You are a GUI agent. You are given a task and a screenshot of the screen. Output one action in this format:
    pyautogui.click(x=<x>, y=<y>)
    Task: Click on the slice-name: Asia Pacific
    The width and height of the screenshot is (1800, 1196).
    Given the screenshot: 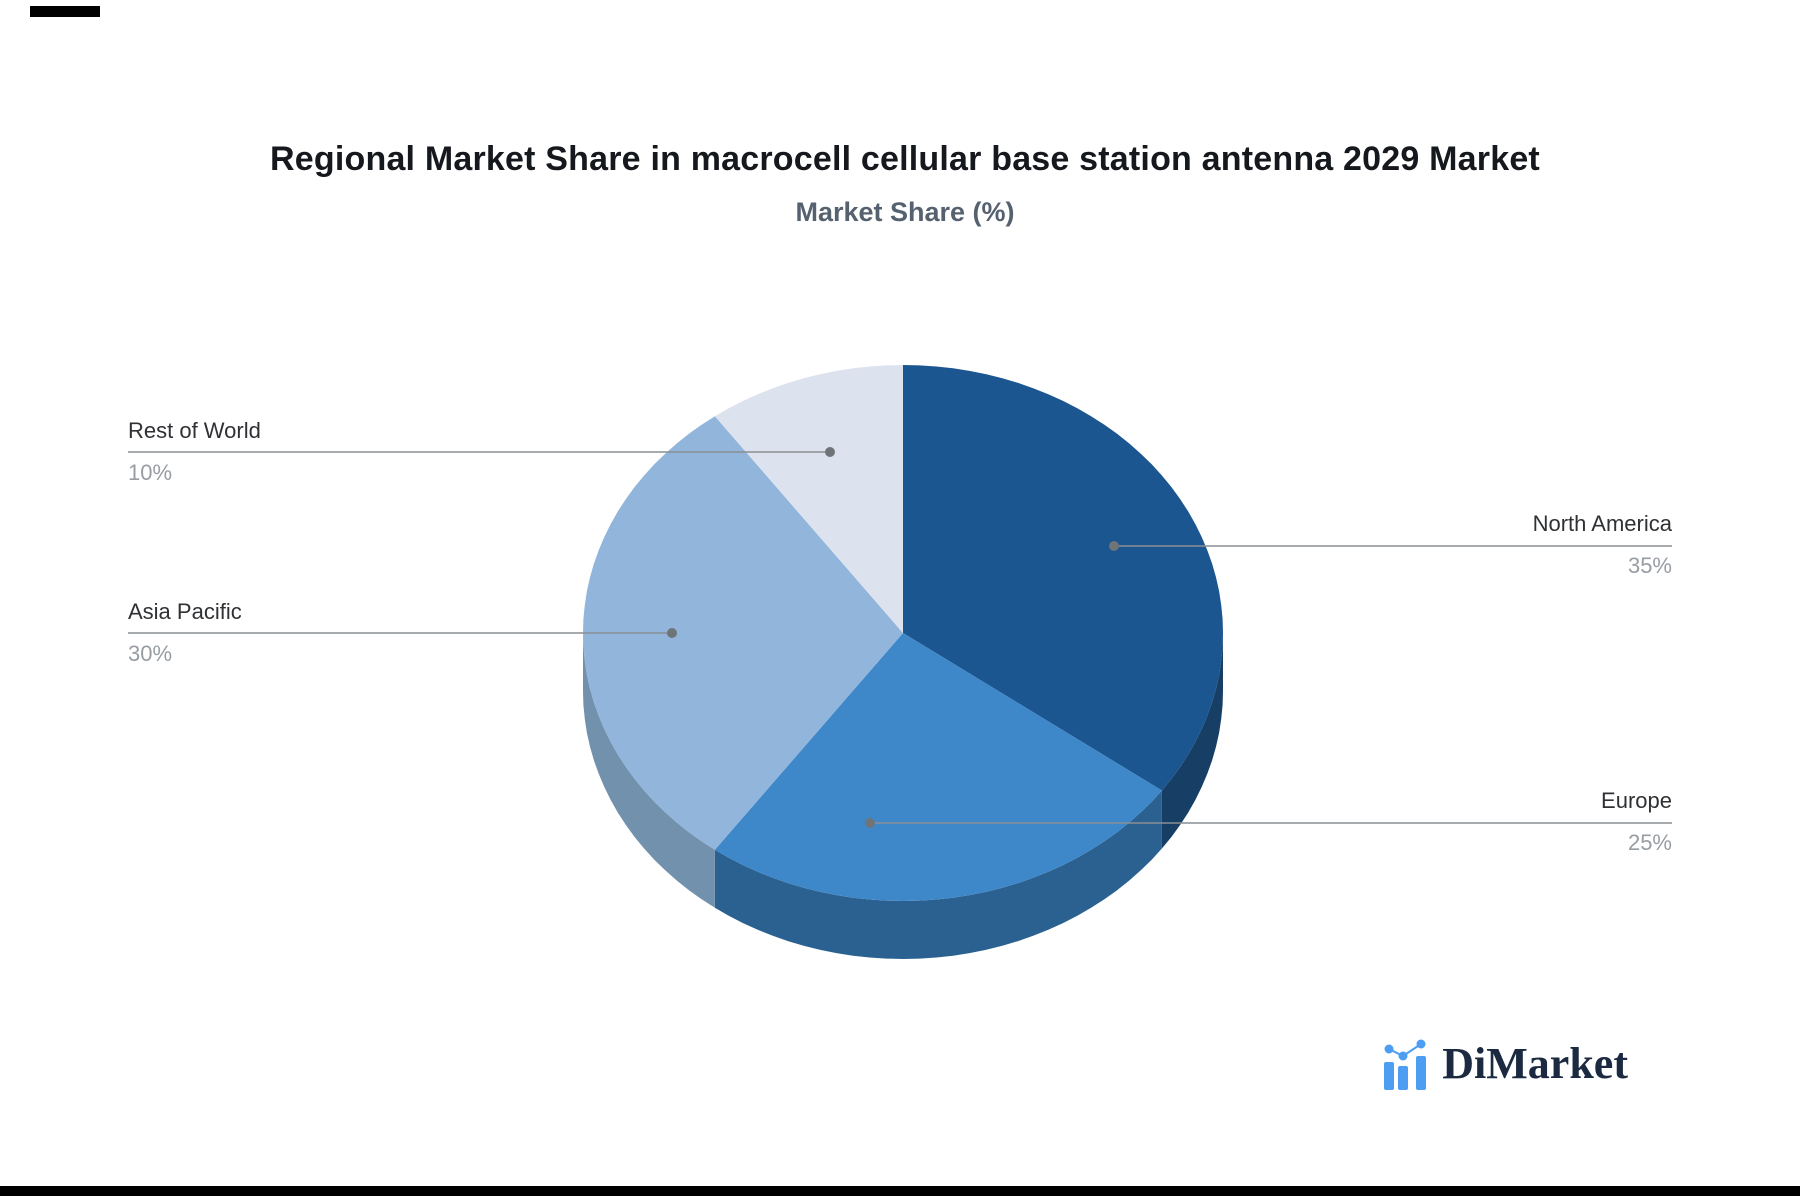 What is the action you would take?
    pyautogui.click(x=185, y=611)
    